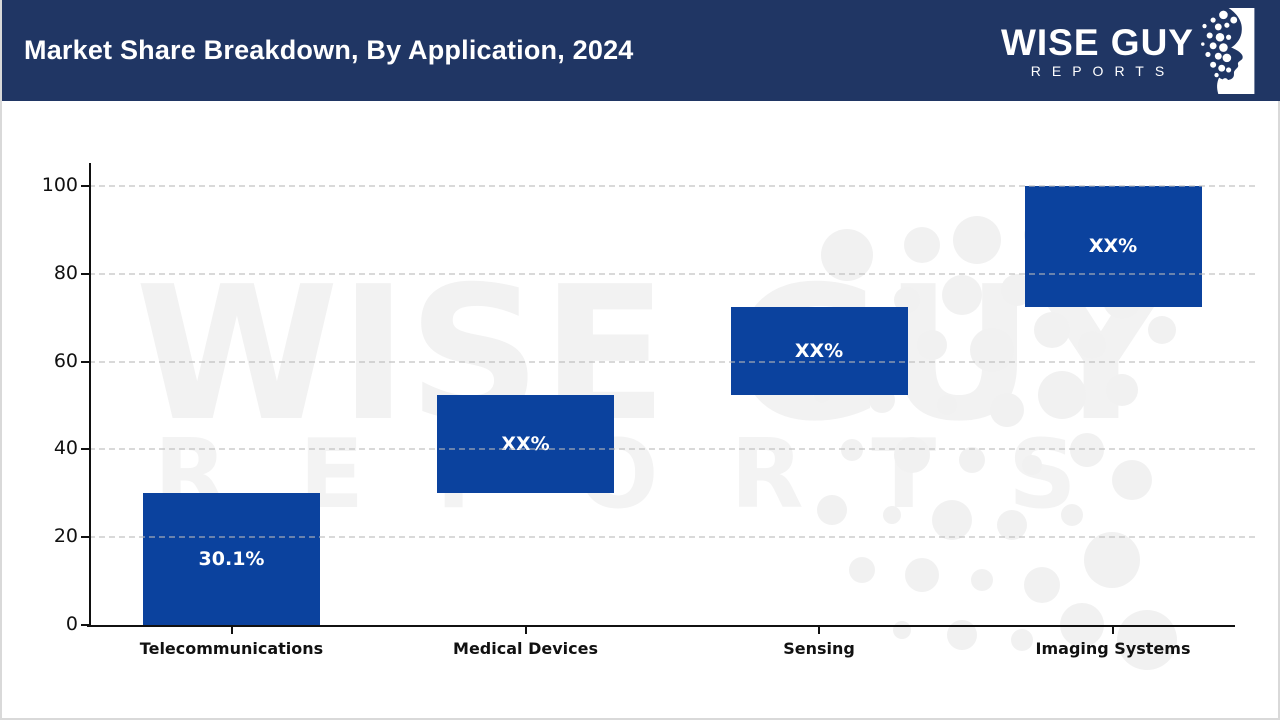  Describe the element at coordinates (819, 648) in the screenshot. I see `x-category-label-sensing: Sensing` at that location.